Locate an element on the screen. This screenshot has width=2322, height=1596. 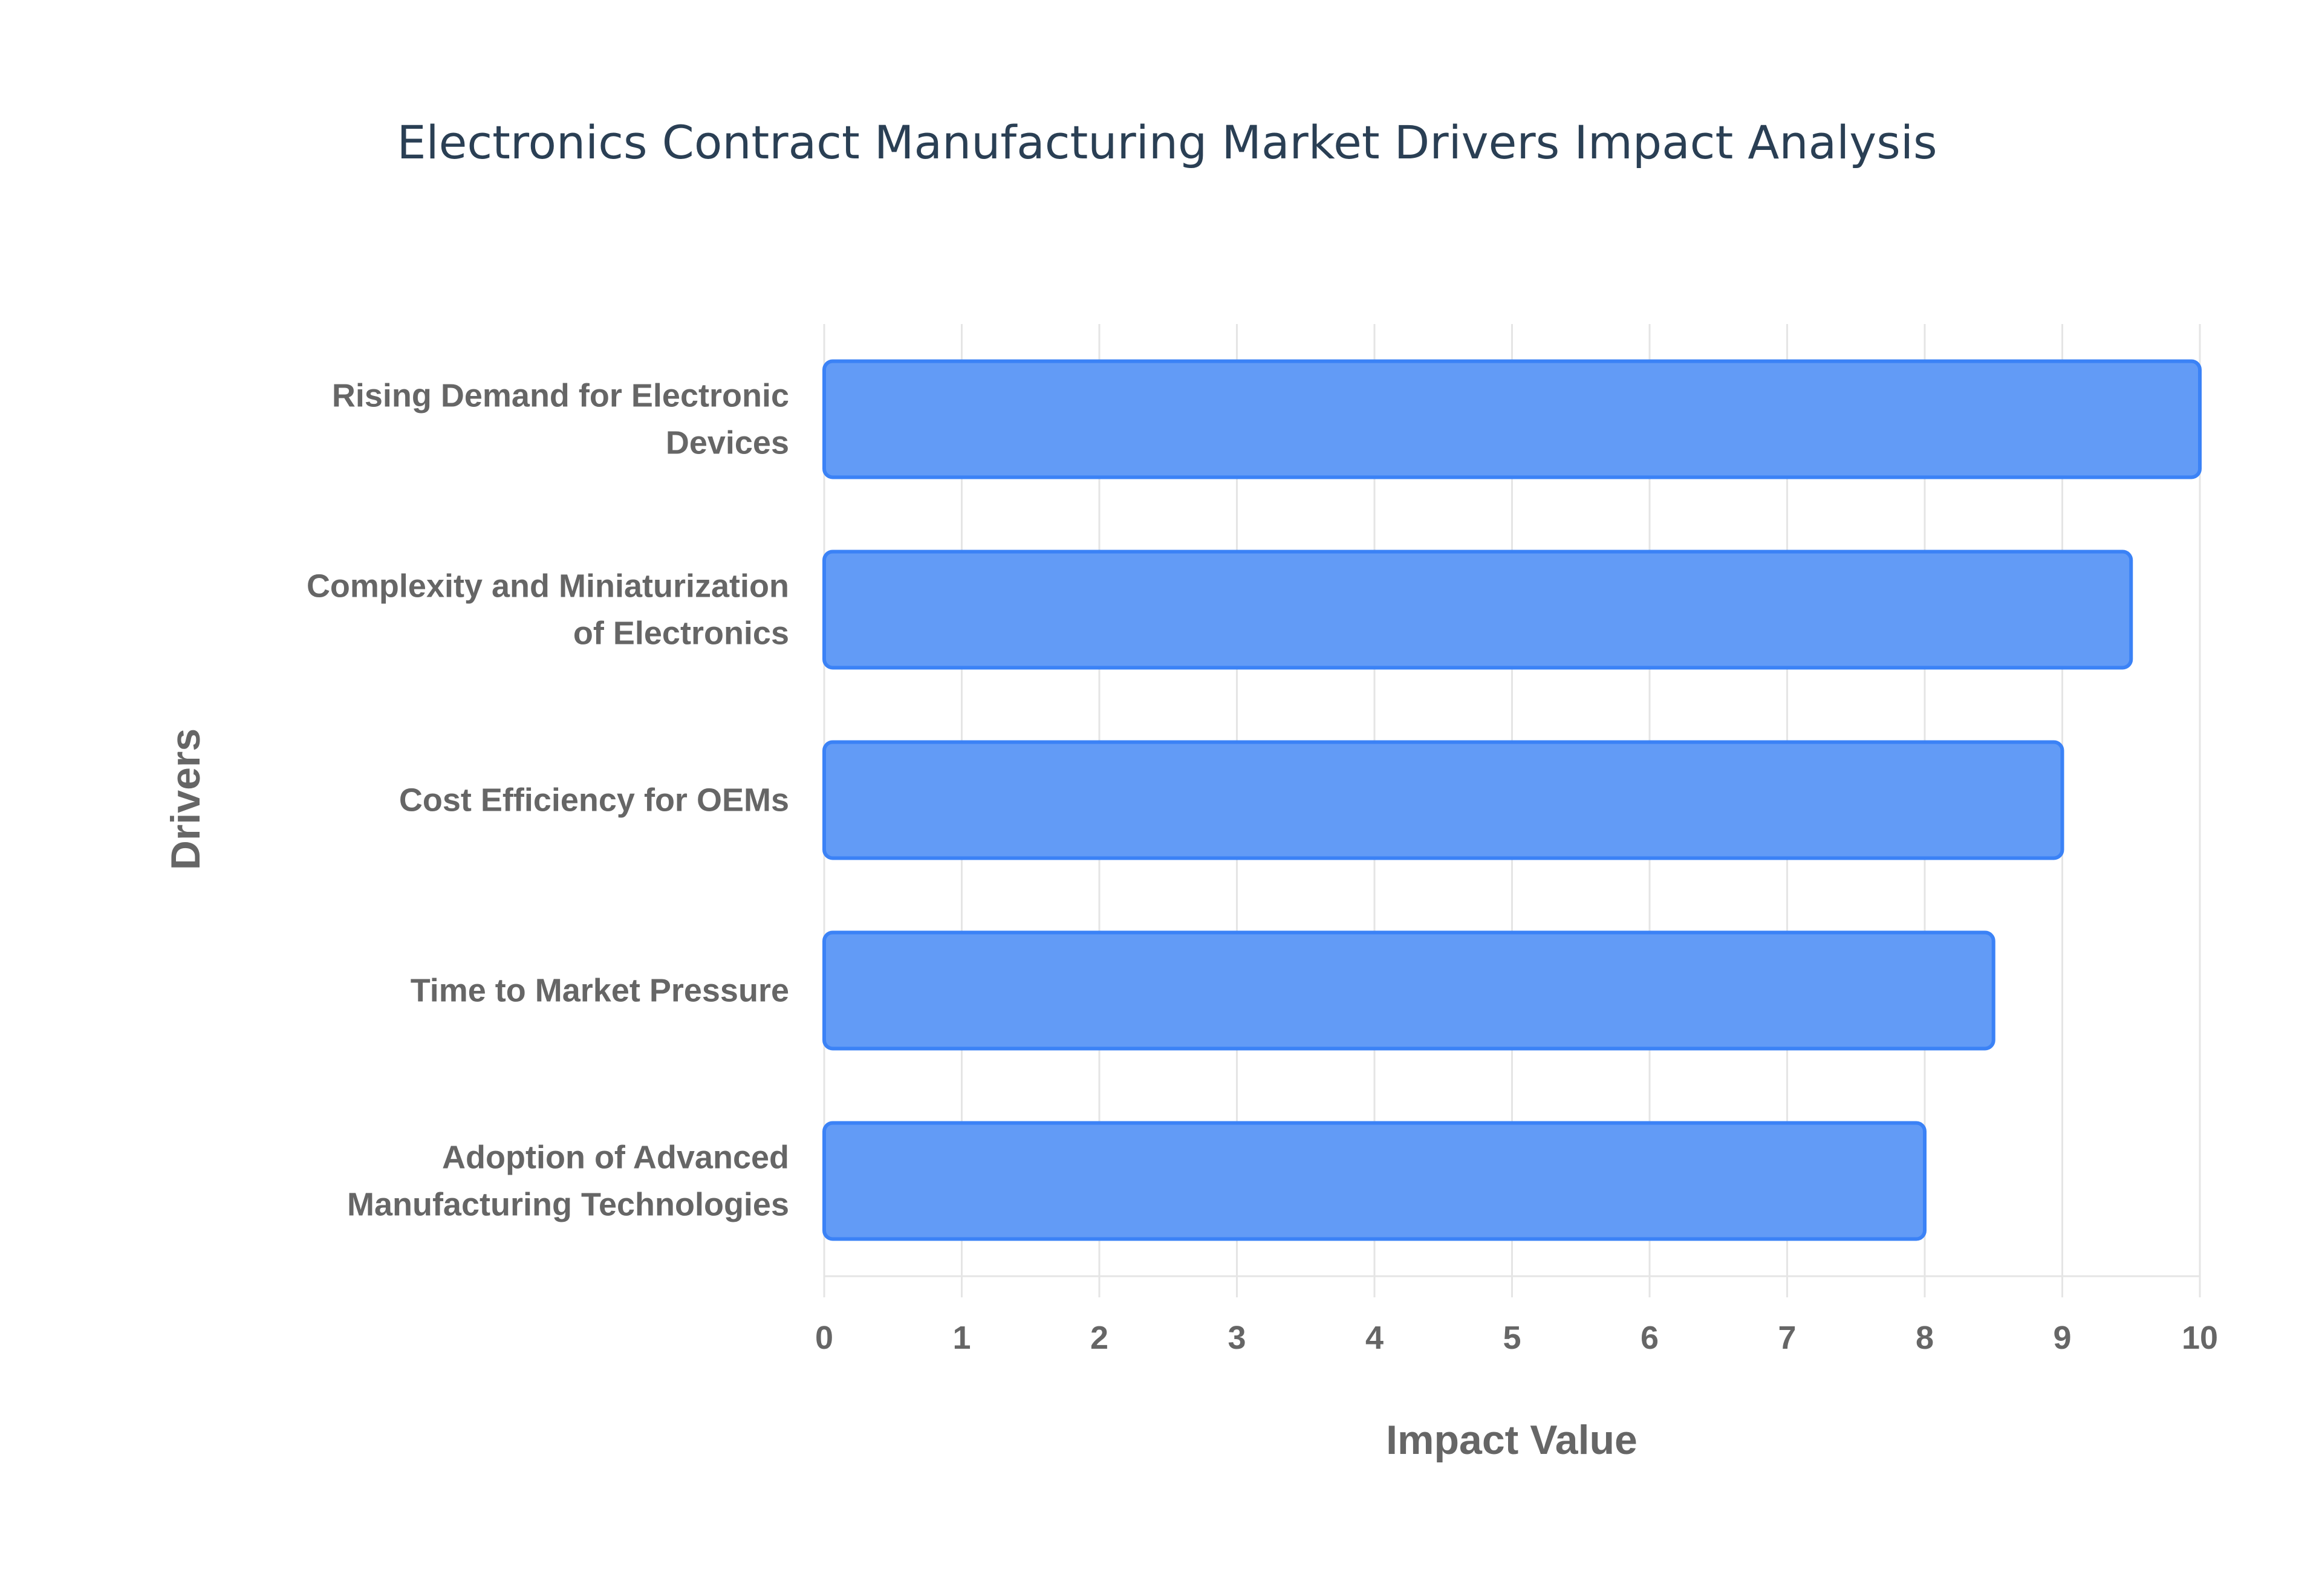
category-label: Devices is located at coordinates (727, 443).